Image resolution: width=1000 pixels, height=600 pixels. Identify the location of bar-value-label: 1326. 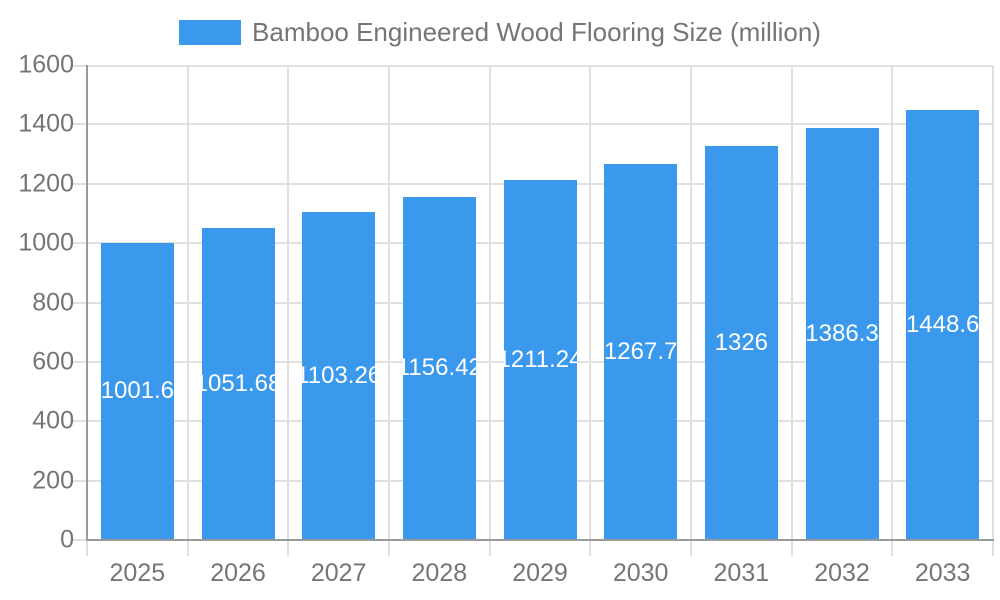
(741, 343).